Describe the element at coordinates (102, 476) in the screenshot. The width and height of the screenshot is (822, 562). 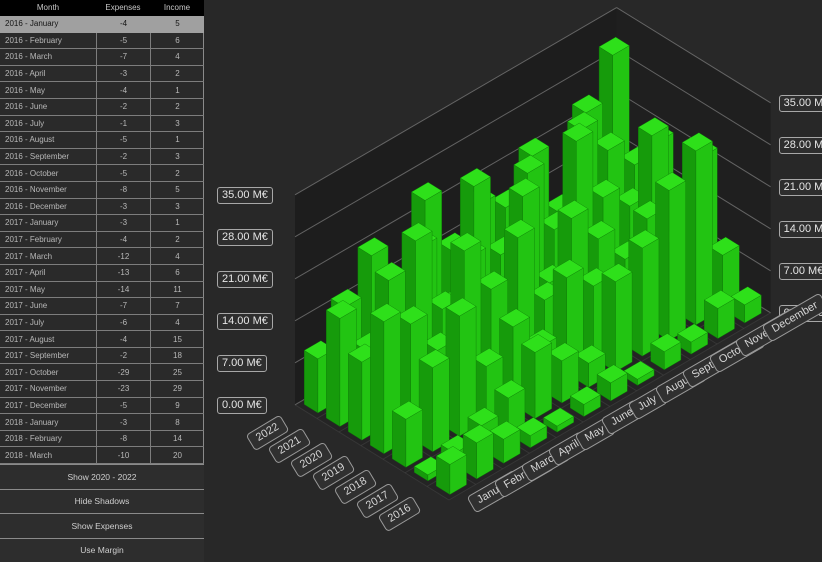
I see `sidebar-button-0: Show 2020 - 2022` at that location.